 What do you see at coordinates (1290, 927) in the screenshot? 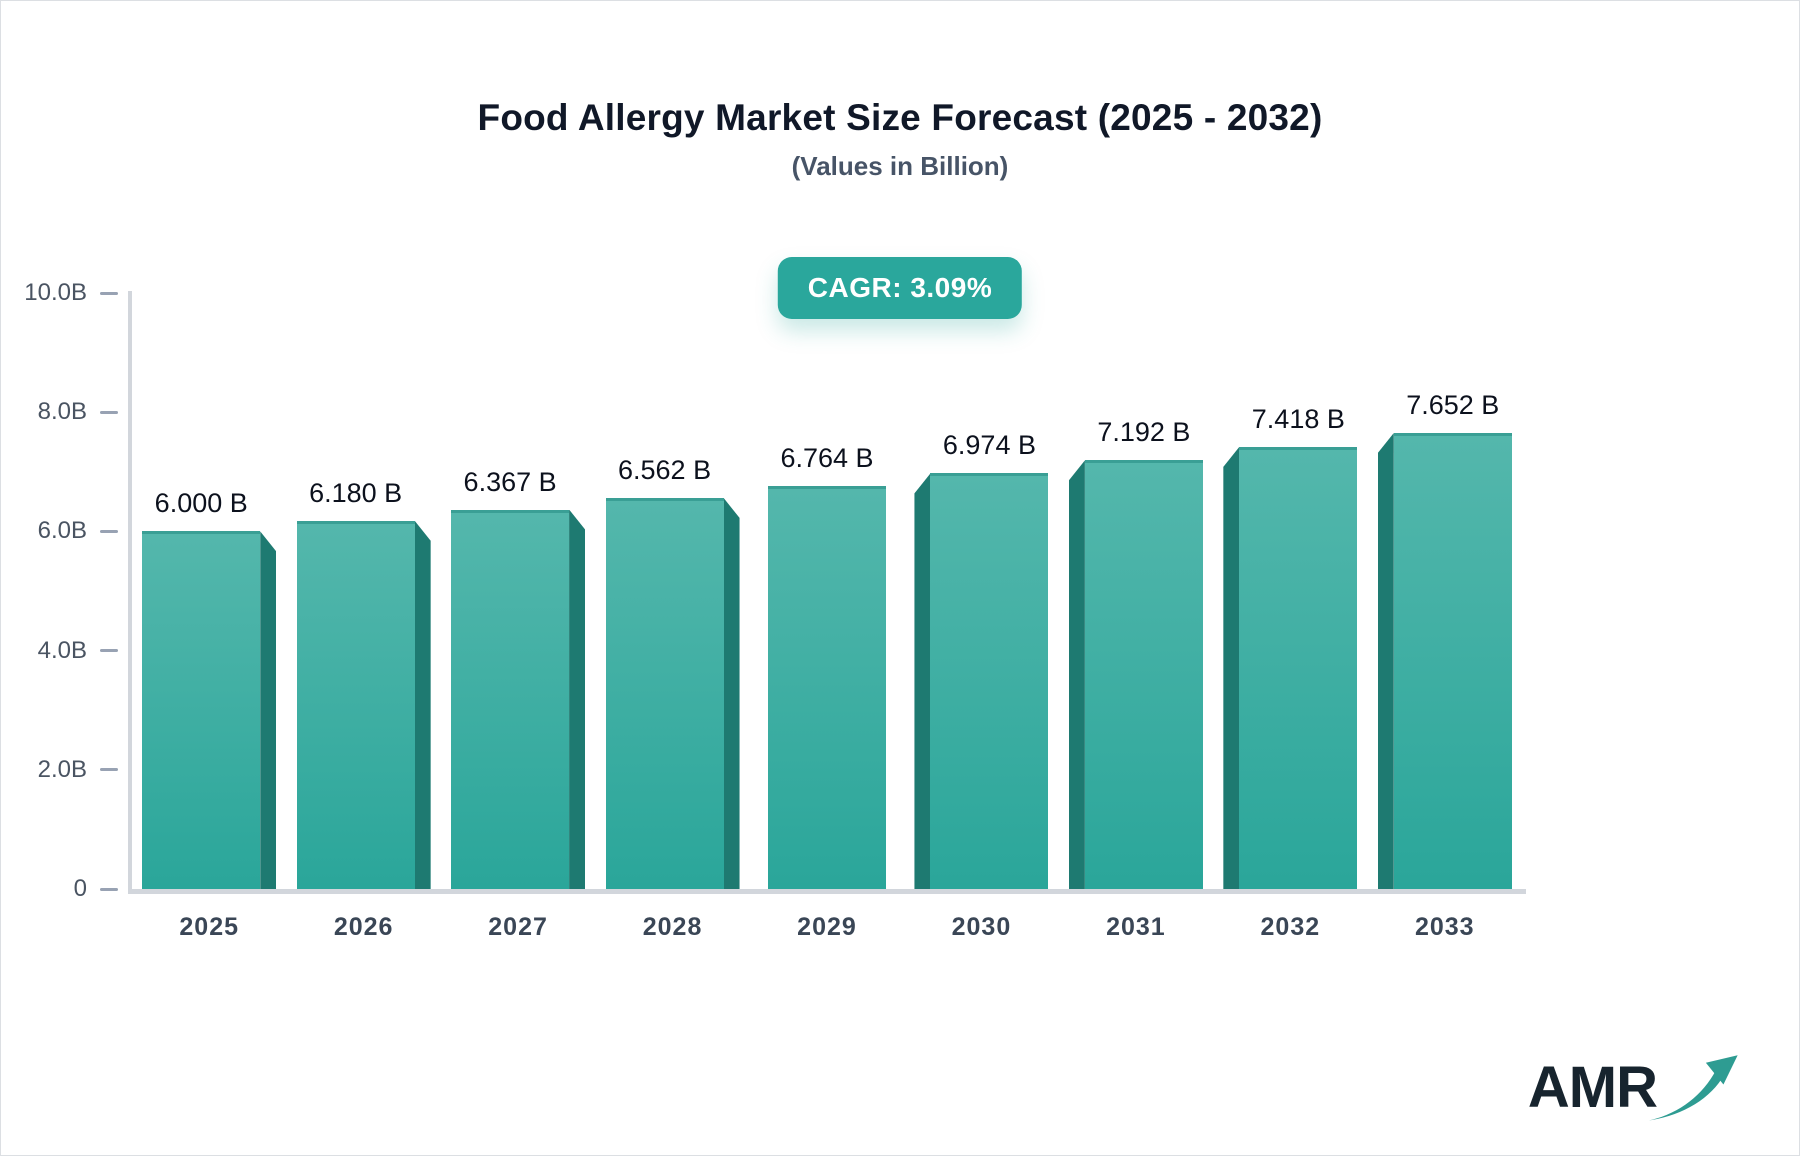
I see `x-tick-label: 2032` at bounding box center [1290, 927].